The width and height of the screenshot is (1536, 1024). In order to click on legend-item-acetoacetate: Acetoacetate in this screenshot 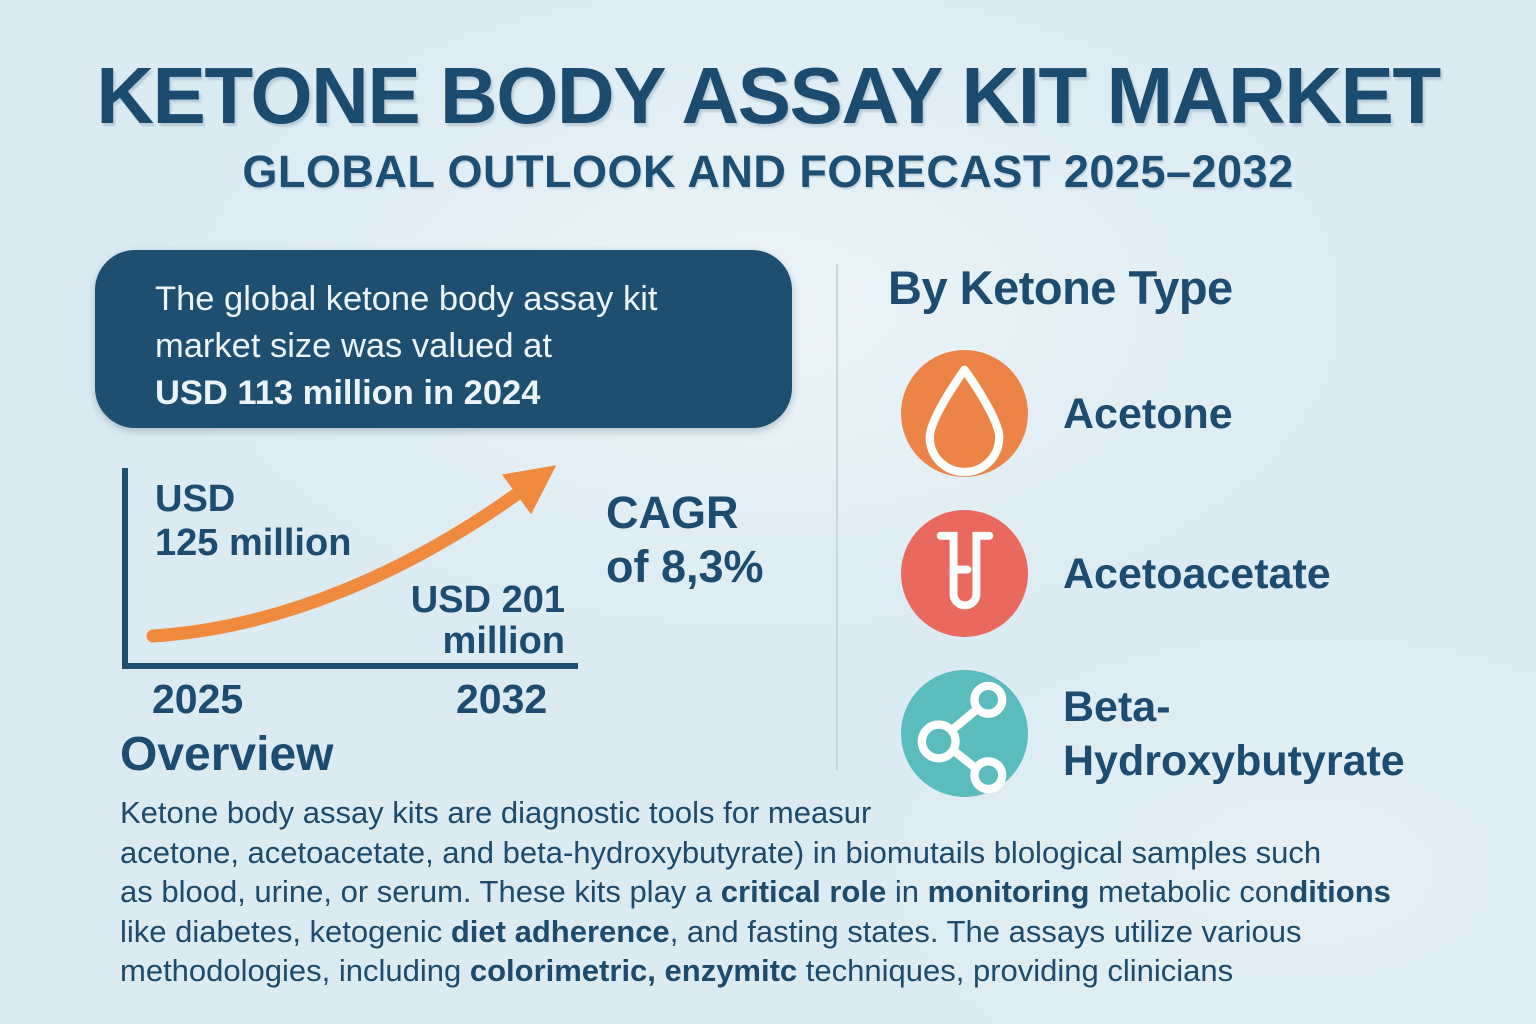, I will do `click(1181, 574)`.